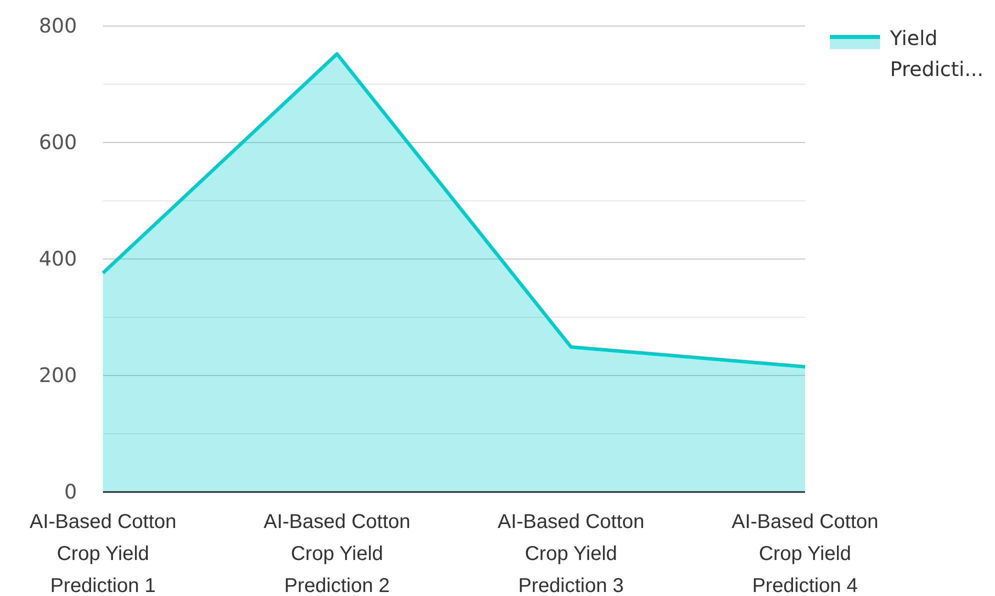 Image resolution: width=995 pixels, height=596 pixels. Describe the element at coordinates (805, 553) in the screenshot. I see `x-tick-label: AI-Based Cotton Crop Yield Prediction 4` at that location.